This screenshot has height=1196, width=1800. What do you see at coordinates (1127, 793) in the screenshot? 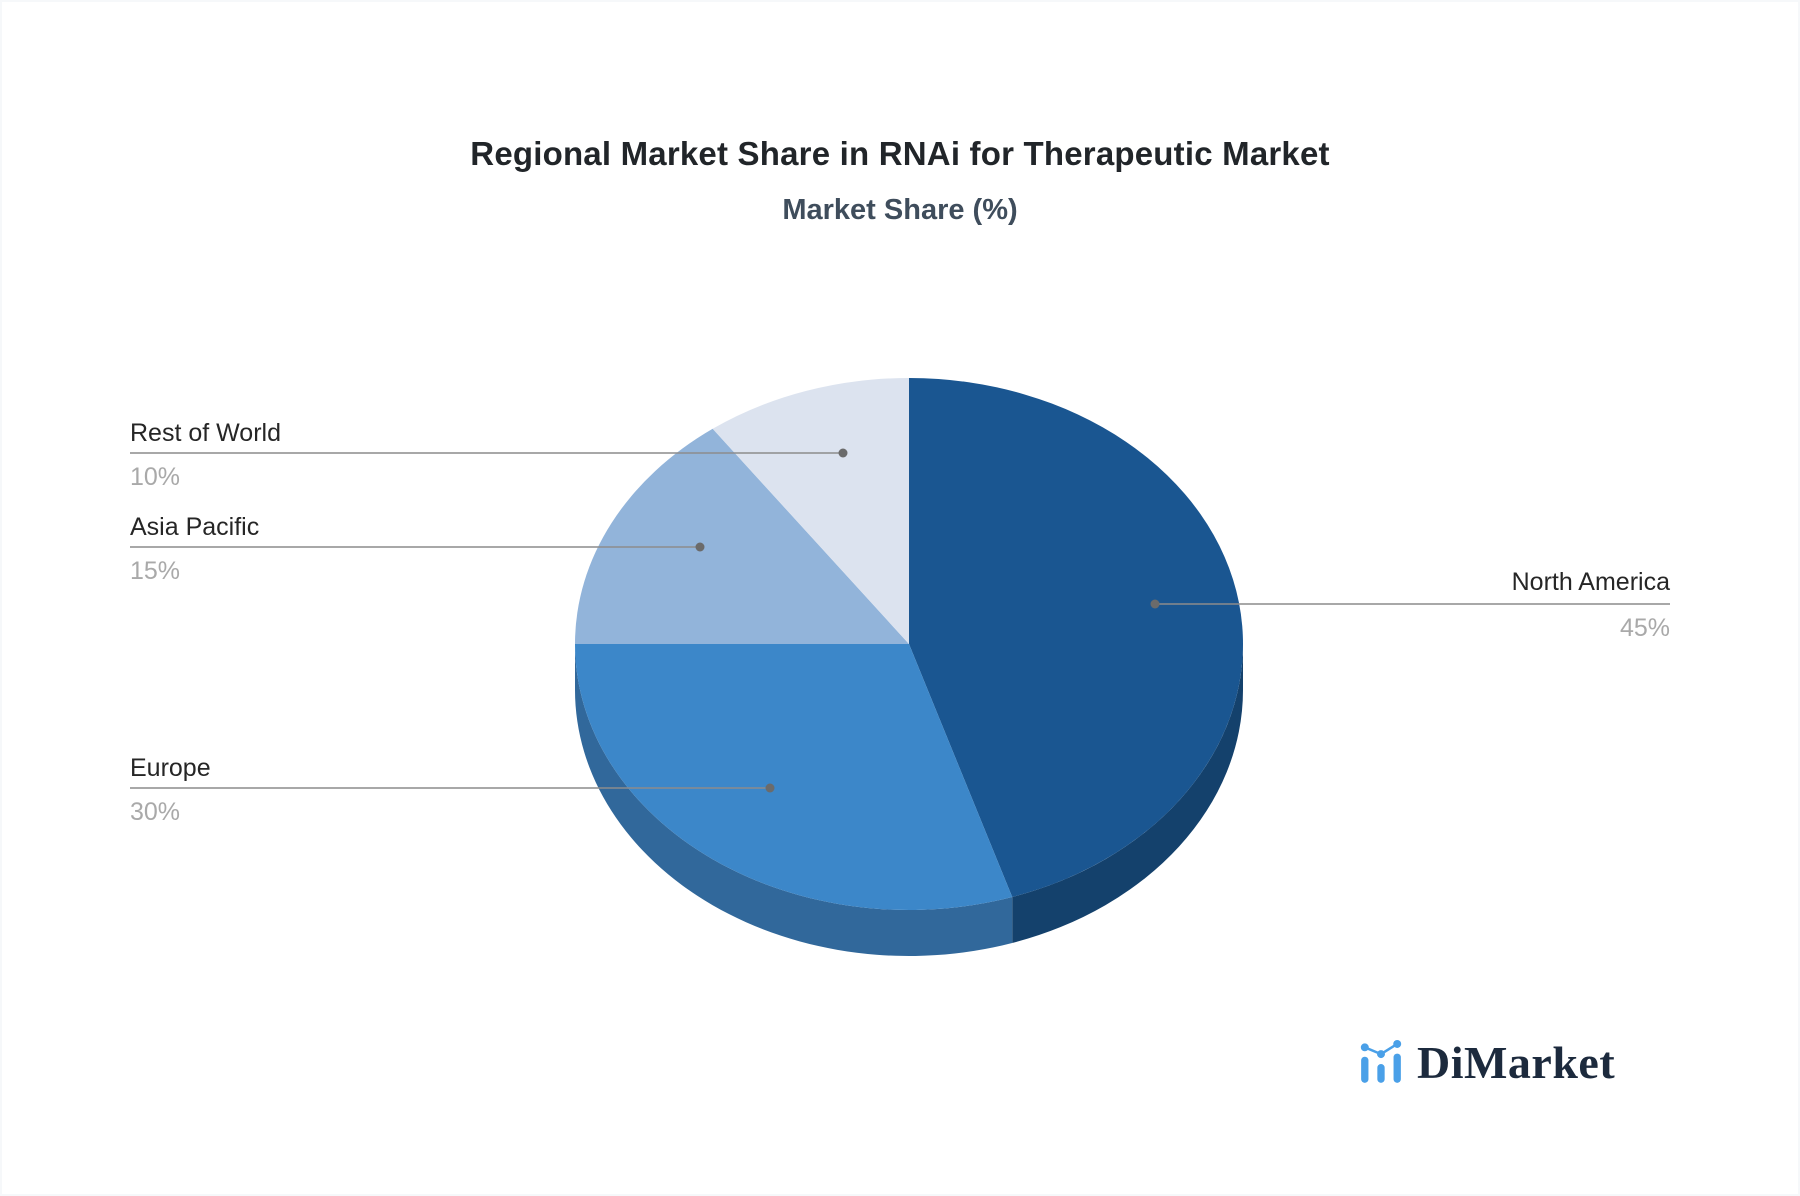
I see `pie-rim-north-america` at bounding box center [1127, 793].